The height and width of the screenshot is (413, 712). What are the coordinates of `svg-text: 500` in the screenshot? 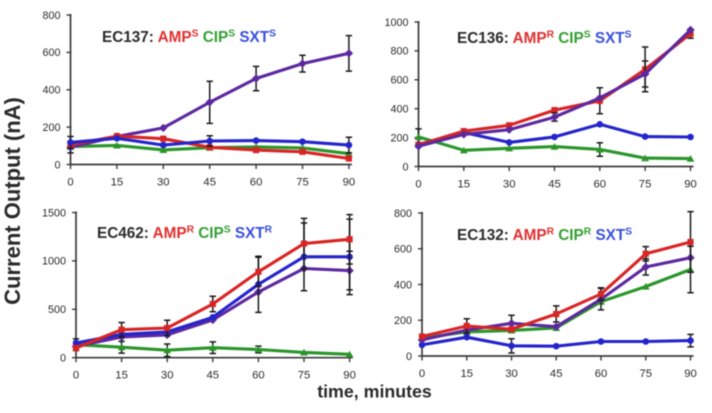 It's located at (57, 310).